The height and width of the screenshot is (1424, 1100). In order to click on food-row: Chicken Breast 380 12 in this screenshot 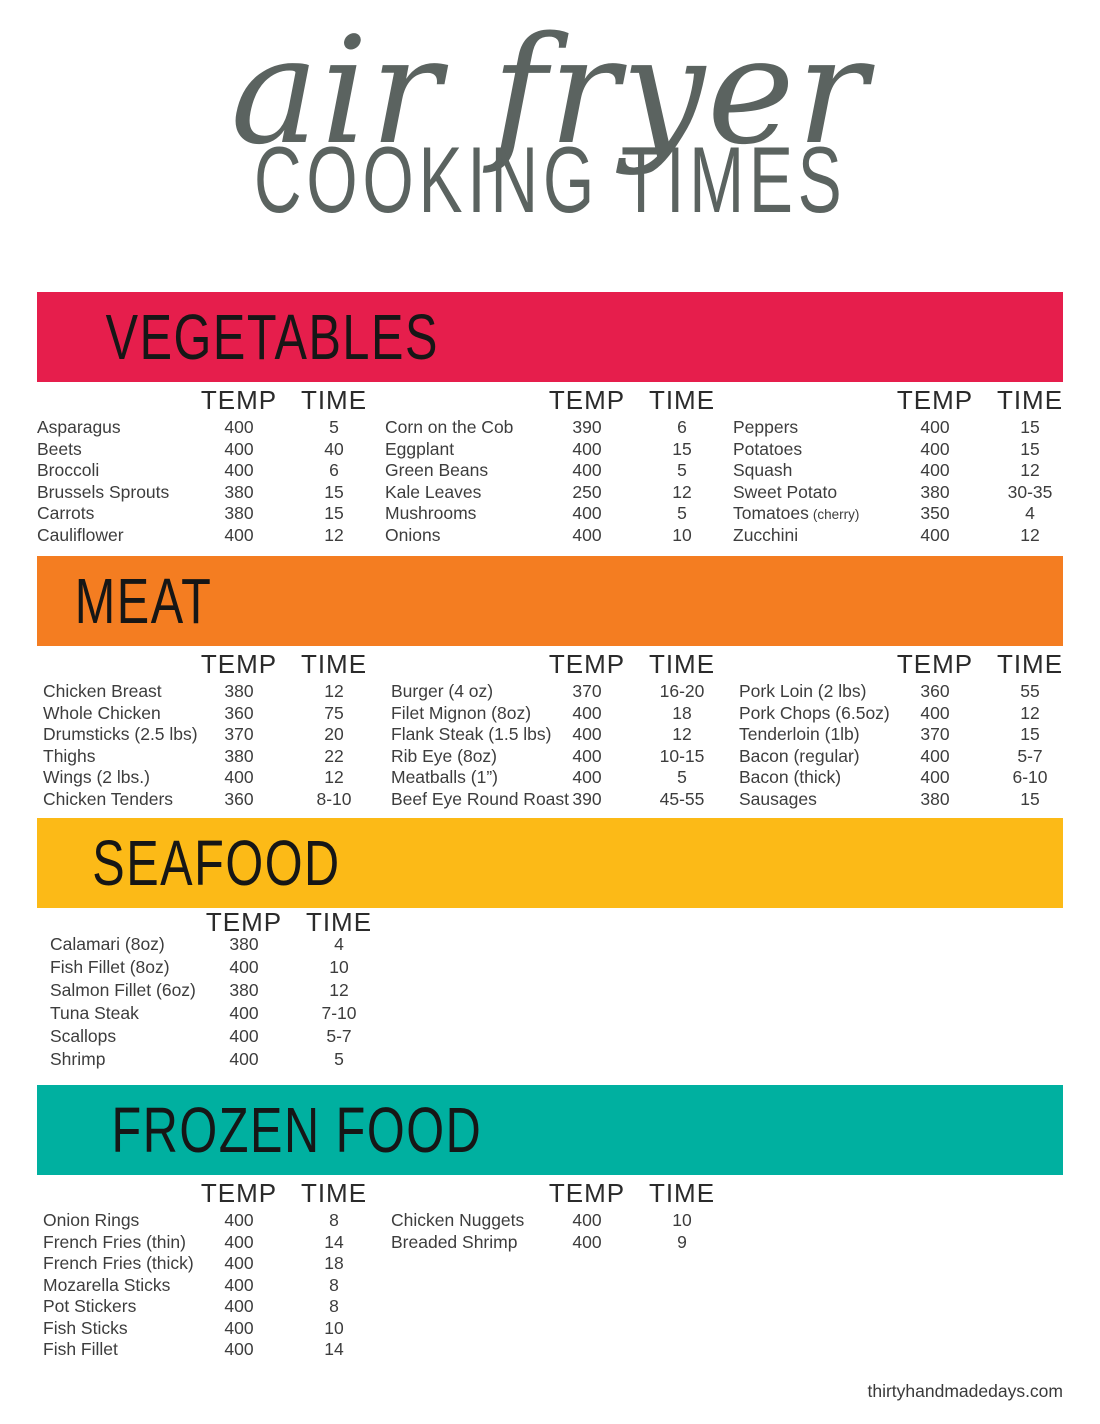, I will do `click(214, 692)`.